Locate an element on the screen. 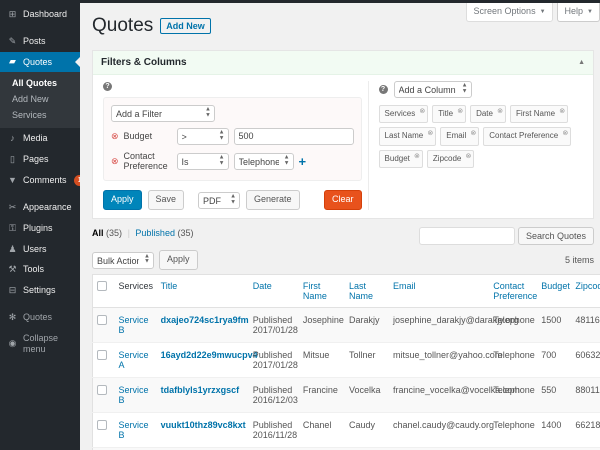  filters-help-icon: ? is located at coordinates (107, 87).